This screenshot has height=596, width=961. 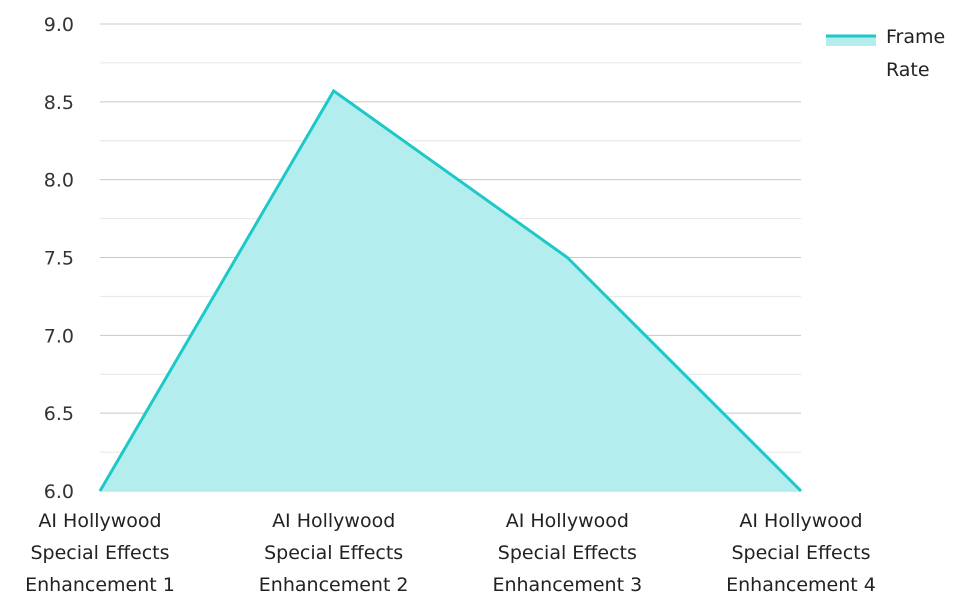 I want to click on legend-swatch-fill, so click(x=851, y=41).